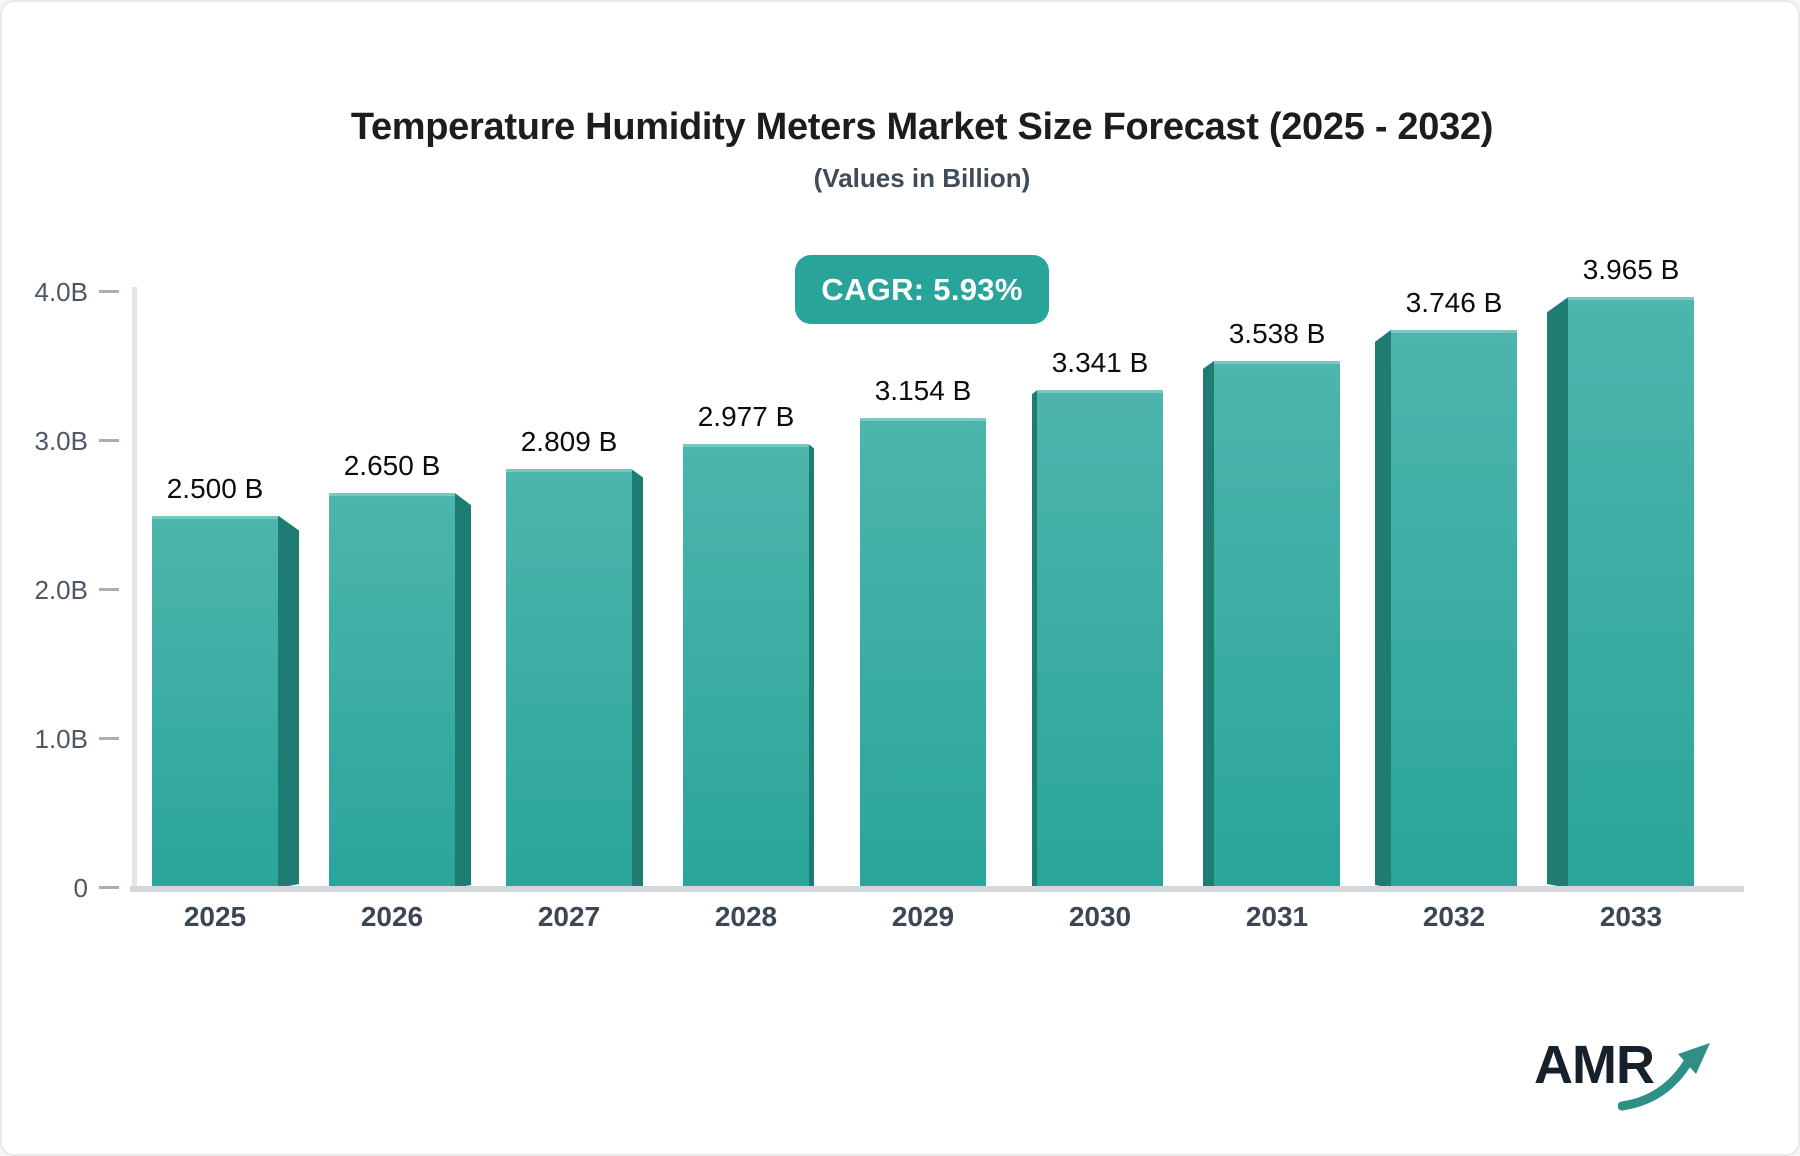  Describe the element at coordinates (215, 488) in the screenshot. I see `bar-value-label: 2.500 B` at that location.